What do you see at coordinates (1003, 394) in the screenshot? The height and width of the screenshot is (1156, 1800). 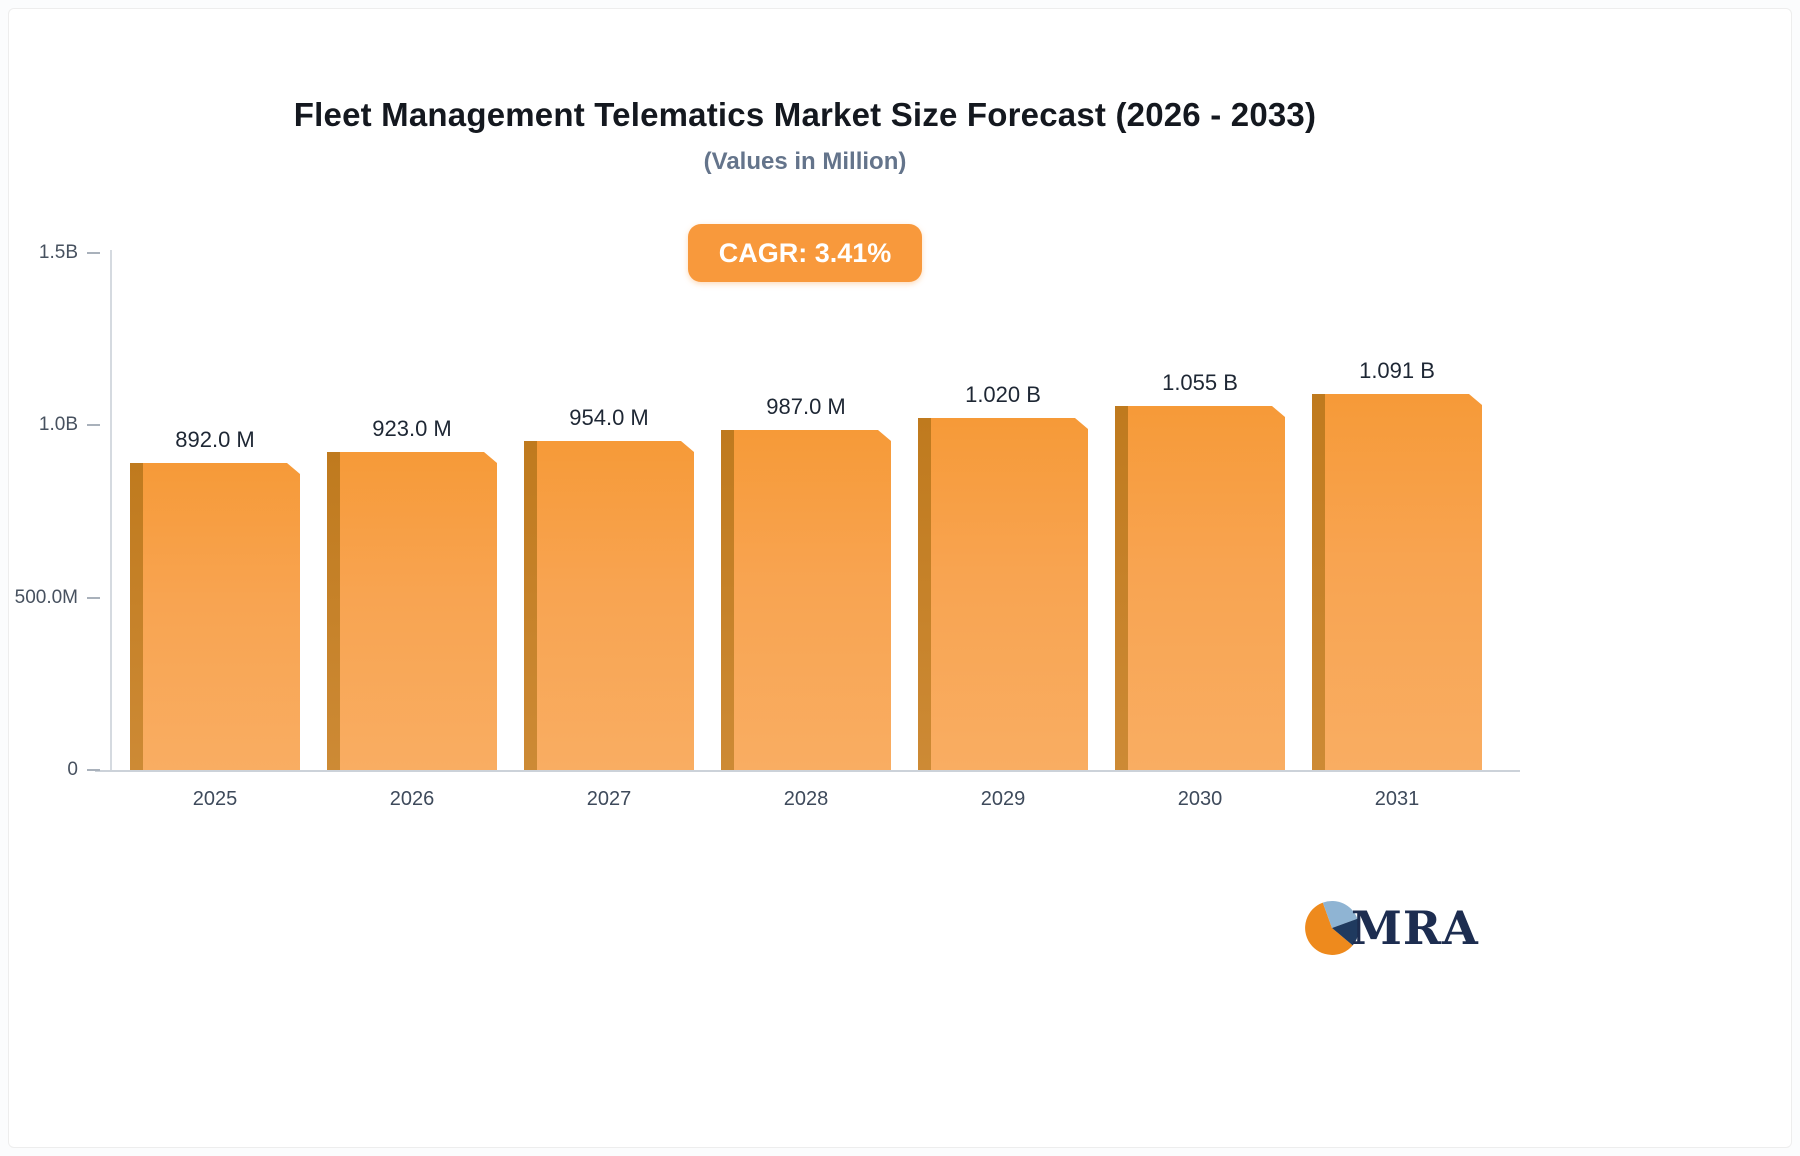 I see `bar-value-label: 1.020 B` at bounding box center [1003, 394].